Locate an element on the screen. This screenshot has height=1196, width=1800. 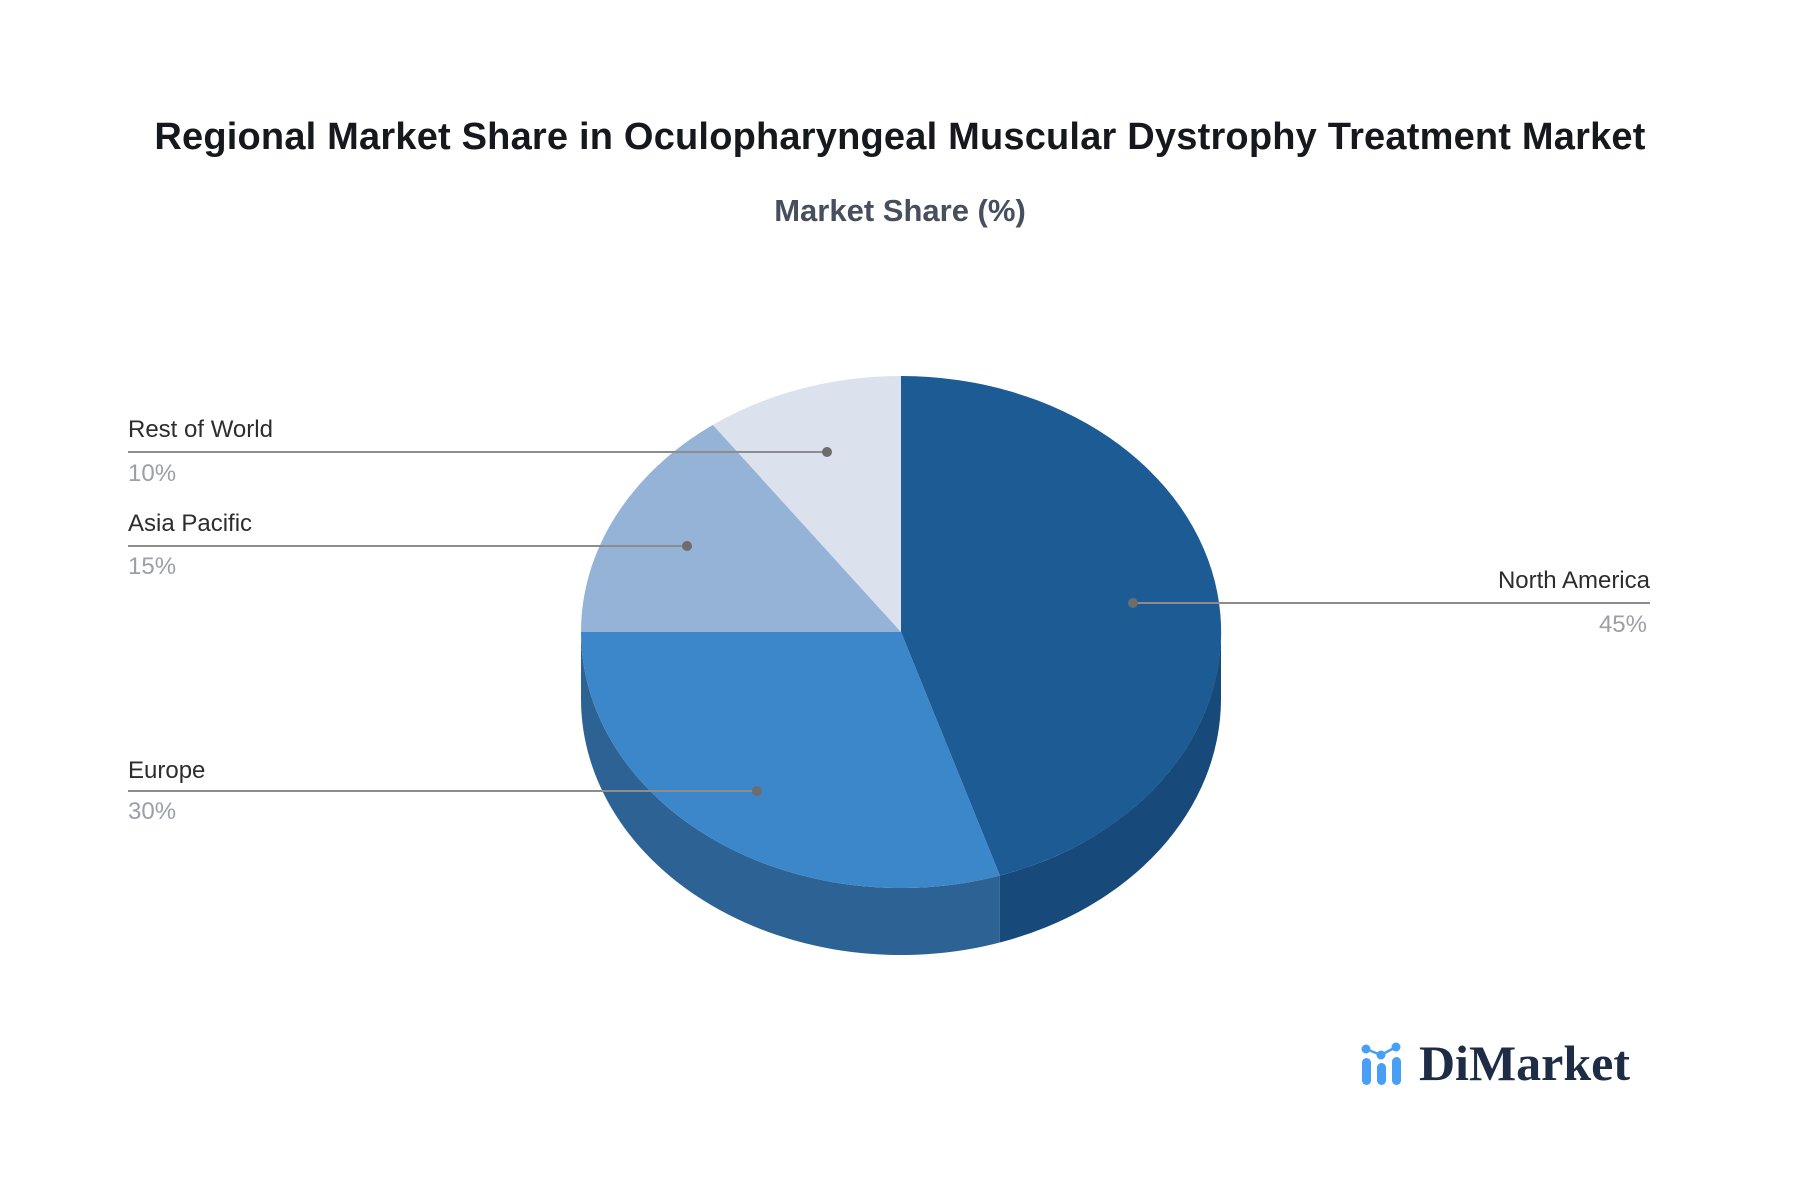
pie-slice-europe is located at coordinates (790, 760).